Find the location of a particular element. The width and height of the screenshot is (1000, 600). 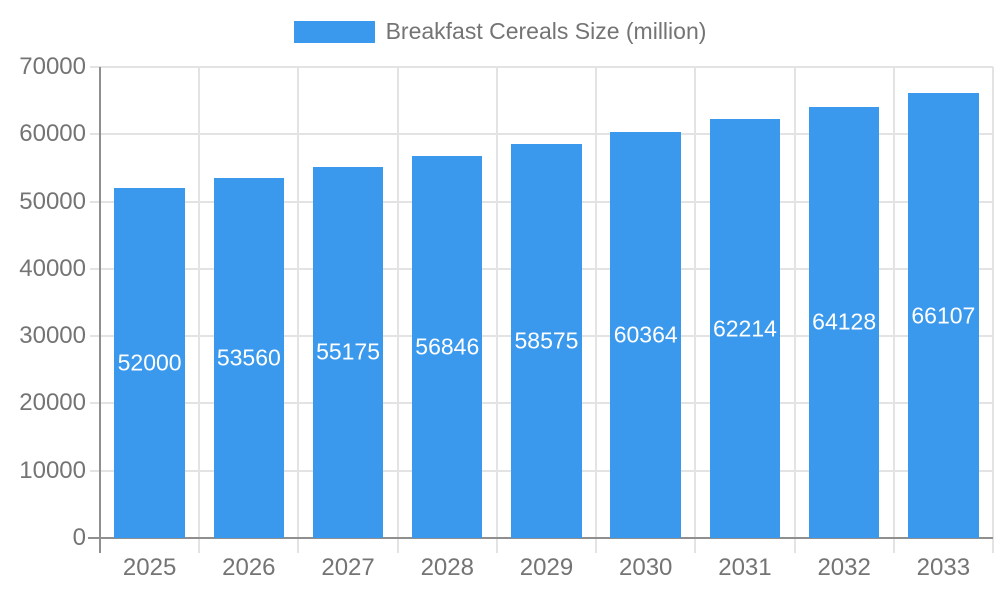

bar-value-label: 56846 is located at coordinates (447, 346).